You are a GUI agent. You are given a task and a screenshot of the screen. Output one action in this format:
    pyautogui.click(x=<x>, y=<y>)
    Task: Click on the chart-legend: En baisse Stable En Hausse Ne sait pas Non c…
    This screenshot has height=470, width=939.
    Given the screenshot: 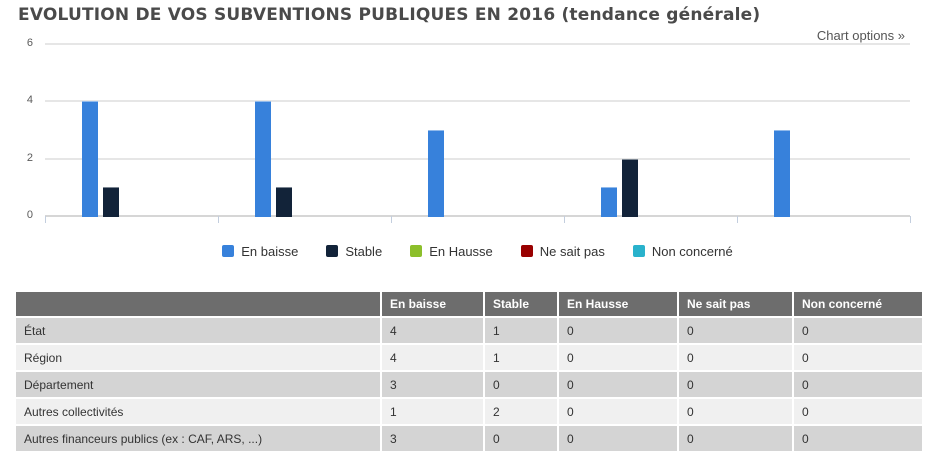 What is the action you would take?
    pyautogui.click(x=477, y=251)
    